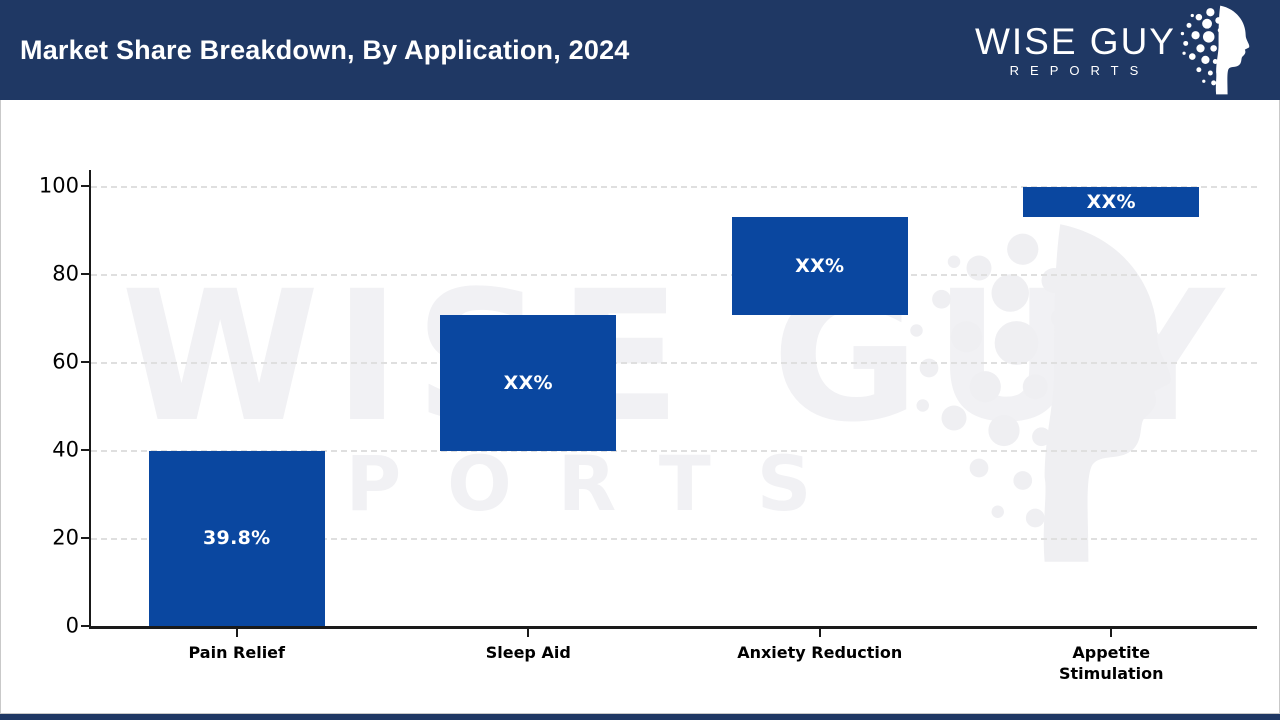  I want to click on x-axis-category-label-pain-relief: Pain Relief, so click(237, 652).